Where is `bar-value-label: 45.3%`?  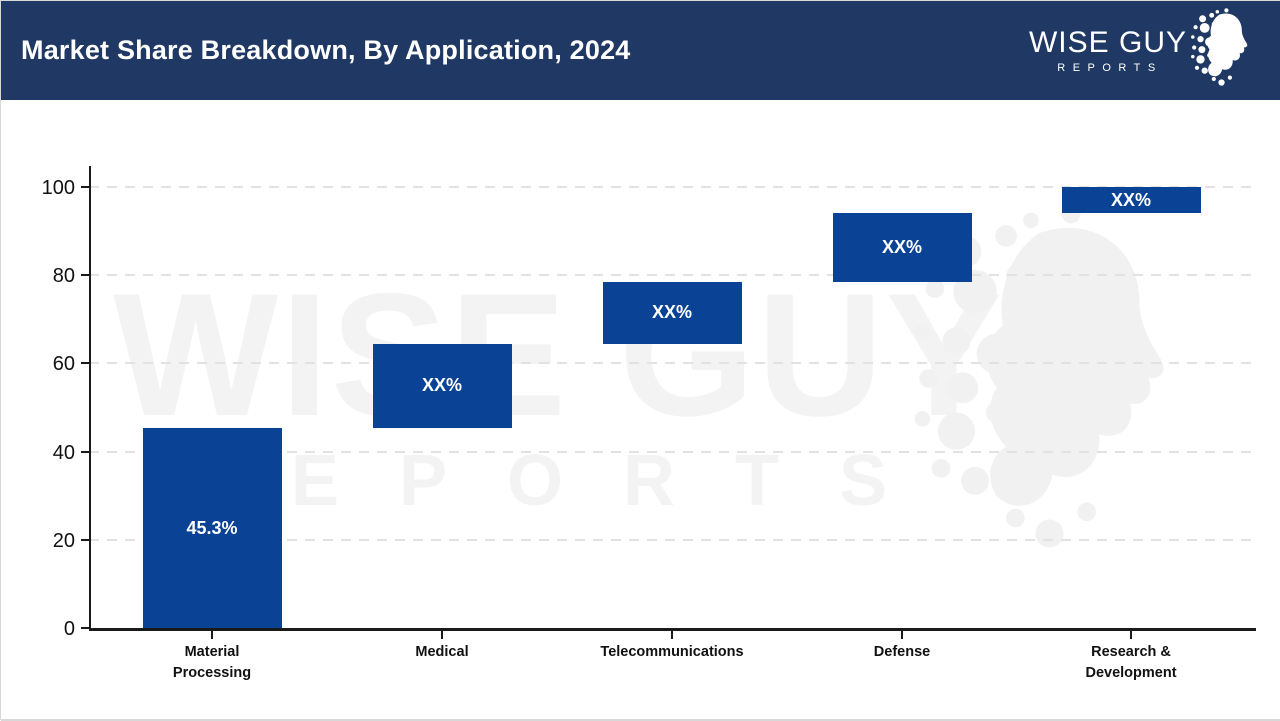
bar-value-label: 45.3% is located at coordinates (212, 527).